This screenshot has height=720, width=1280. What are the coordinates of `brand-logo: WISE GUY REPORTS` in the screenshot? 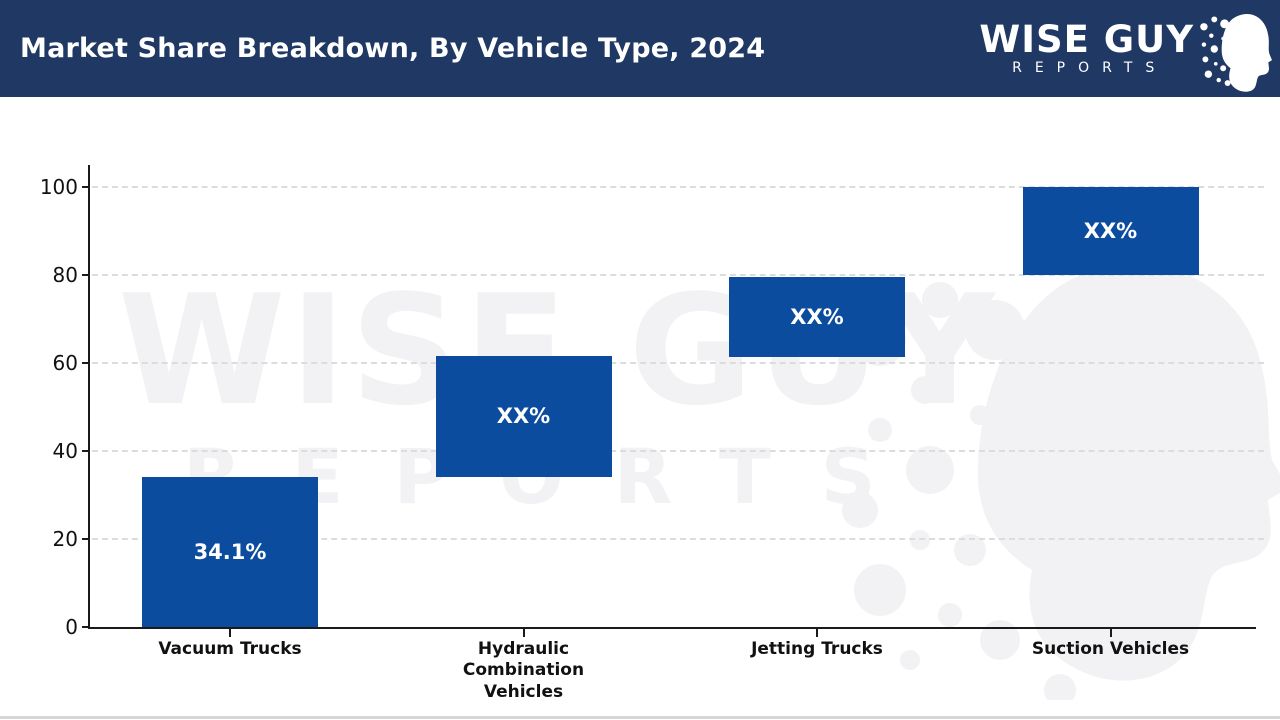 It's located at (1129, 49).